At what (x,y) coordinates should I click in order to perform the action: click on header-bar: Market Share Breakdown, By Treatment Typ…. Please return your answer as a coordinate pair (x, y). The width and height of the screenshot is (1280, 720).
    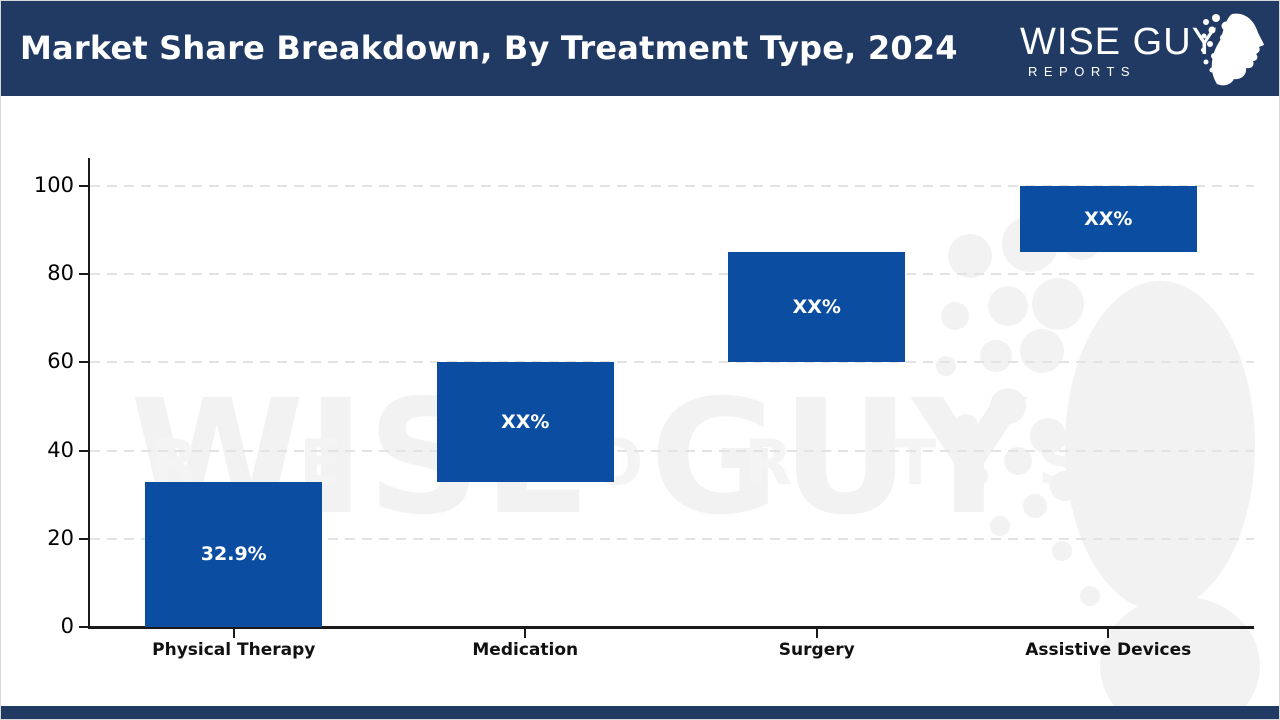
    Looking at the image, I should click on (640, 48).